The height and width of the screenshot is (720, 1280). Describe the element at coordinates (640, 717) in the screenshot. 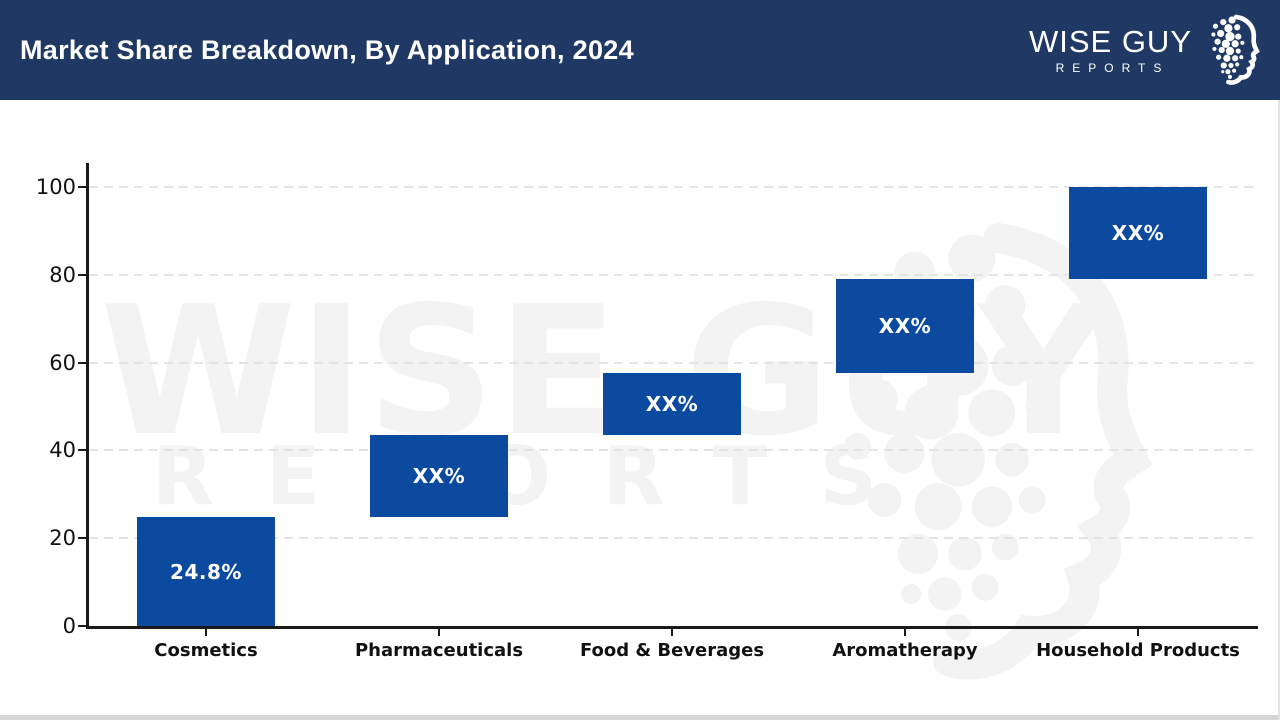

I see `bottom-edge-strip` at that location.